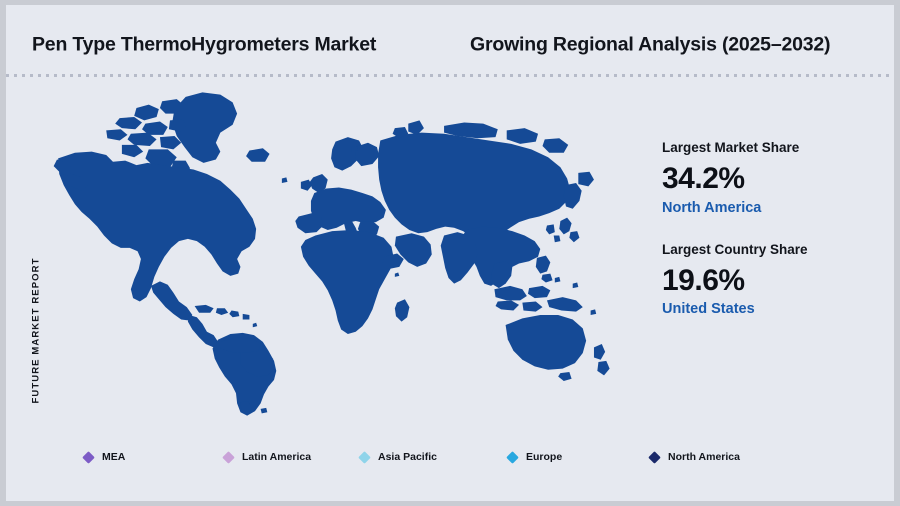 This screenshot has width=900, height=506. What do you see at coordinates (36, 330) in the screenshot?
I see `brand-watermark-label: FUTURE MARKET REPORT` at bounding box center [36, 330].